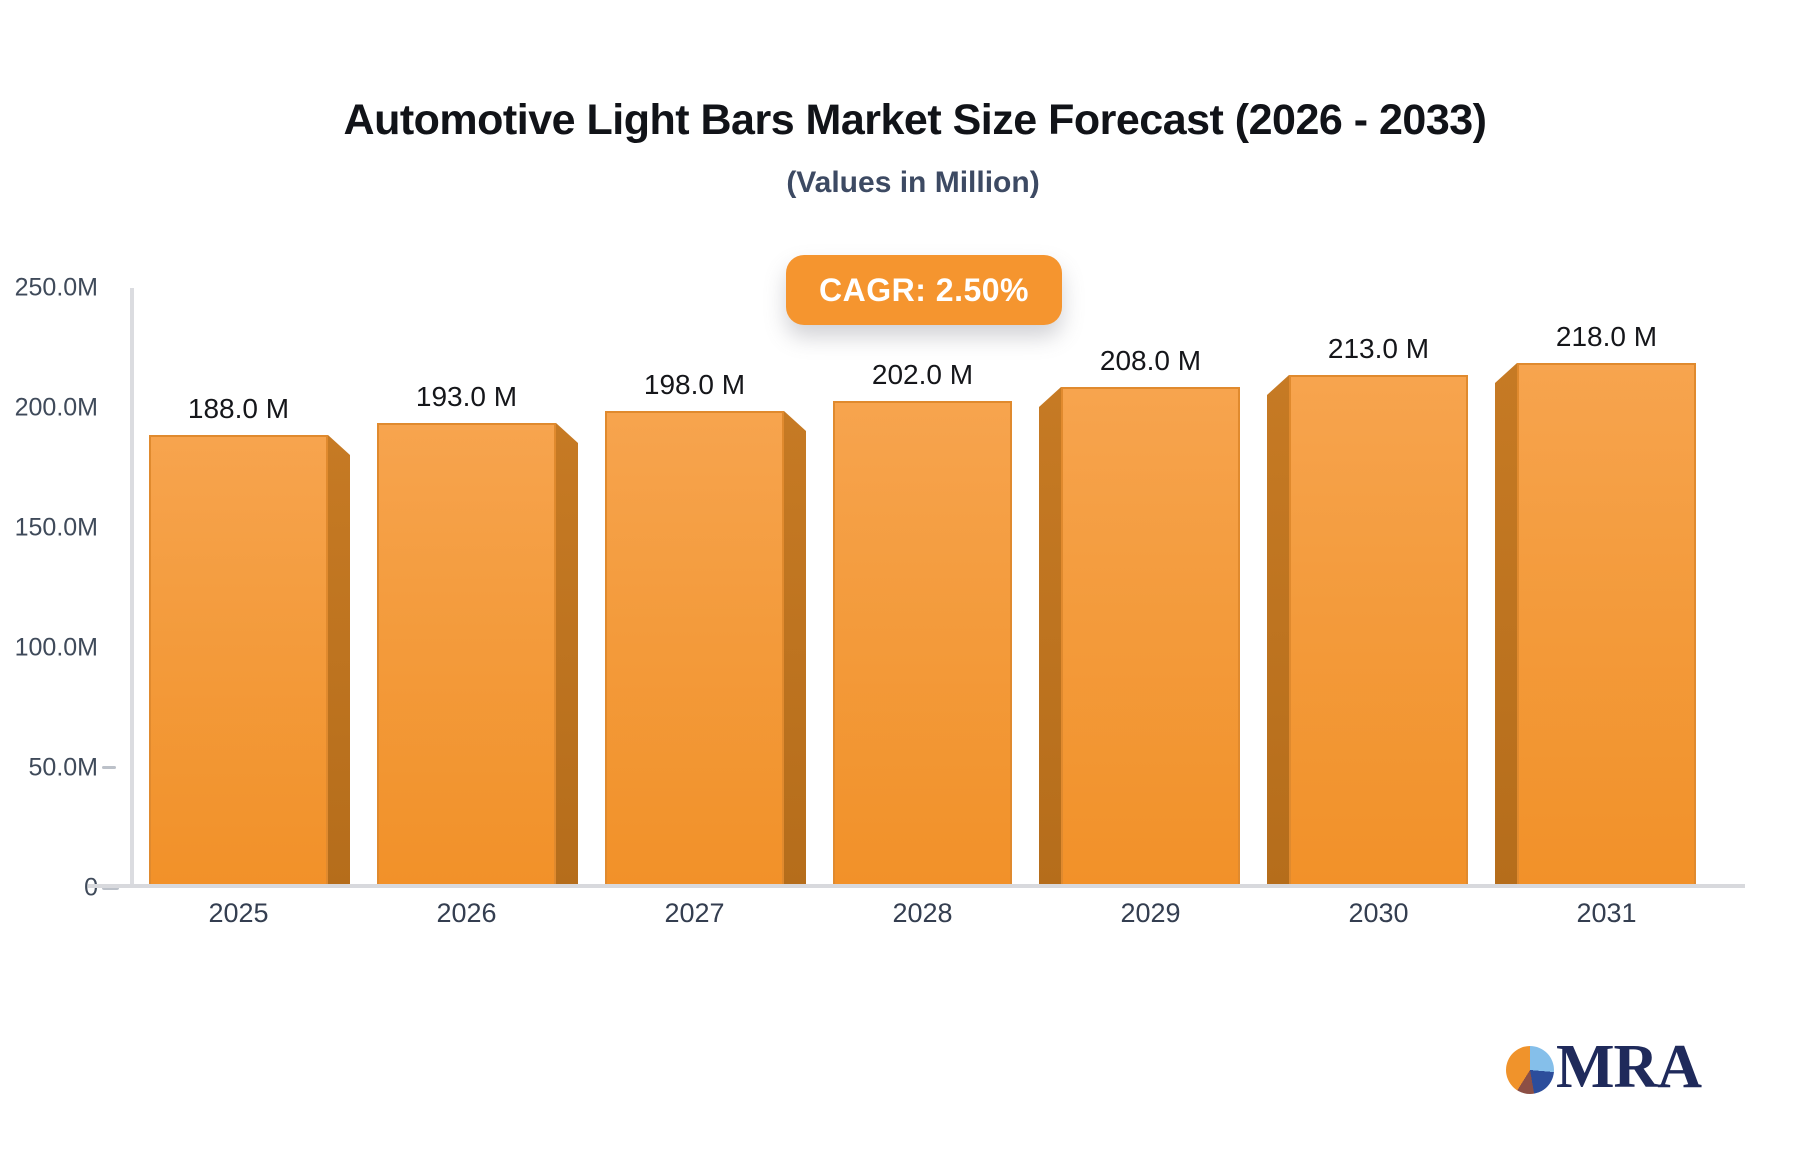 Image resolution: width=1800 pixels, height=1156 pixels. Describe the element at coordinates (238, 913) in the screenshot. I see `x-axis-label: 2025` at that location.